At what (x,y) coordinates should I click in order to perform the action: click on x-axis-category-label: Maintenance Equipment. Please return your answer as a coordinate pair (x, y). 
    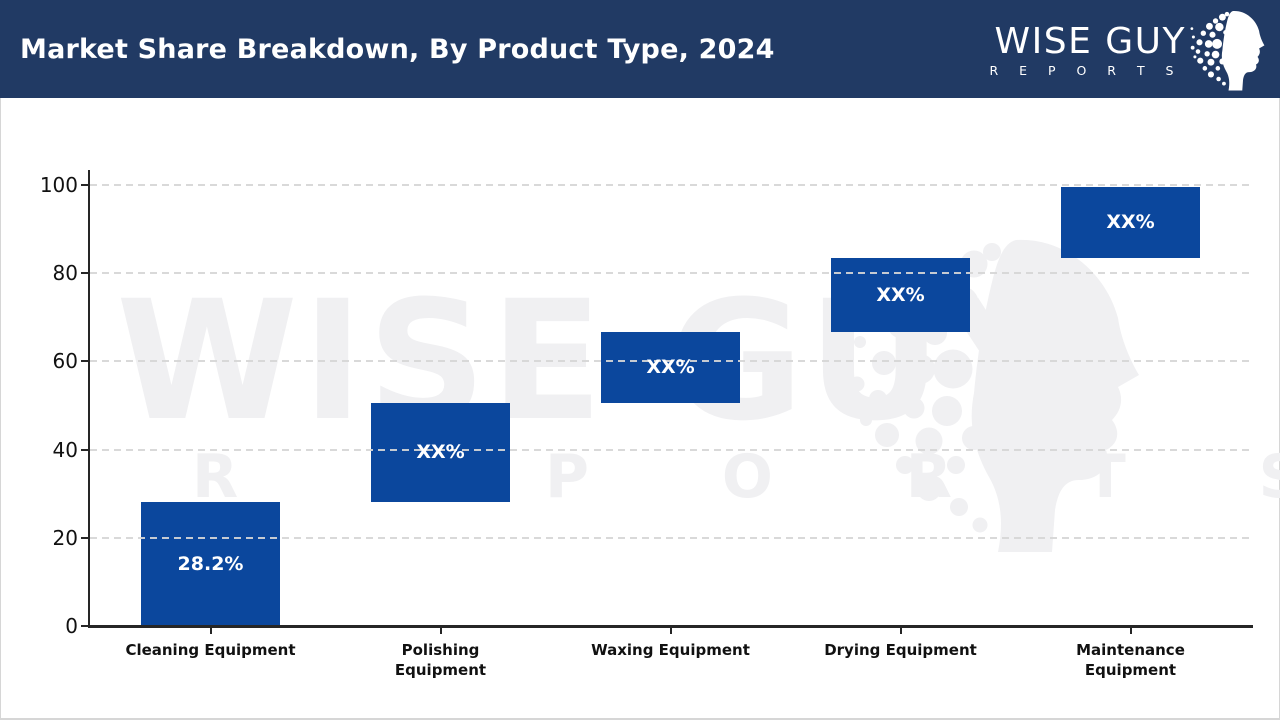
    Looking at the image, I should click on (1130, 660).